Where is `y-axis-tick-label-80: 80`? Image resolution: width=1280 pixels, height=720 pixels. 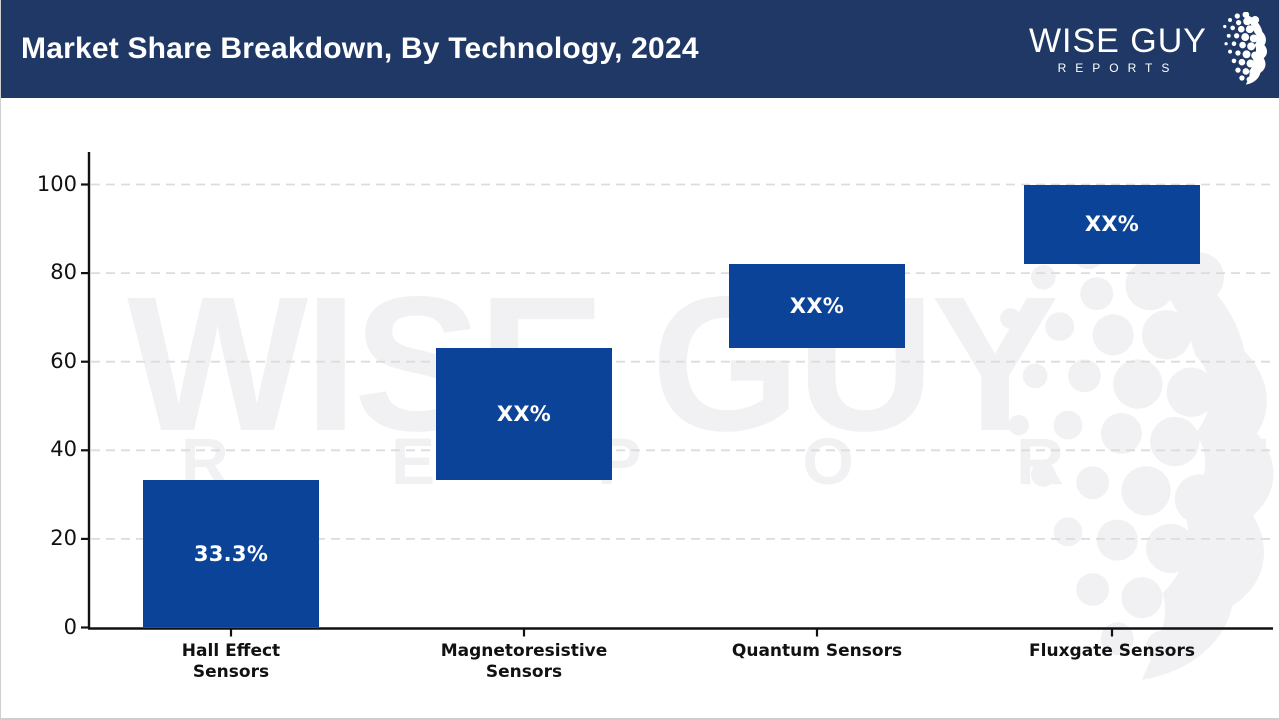
y-axis-tick-label-80: 80 is located at coordinates (63, 272).